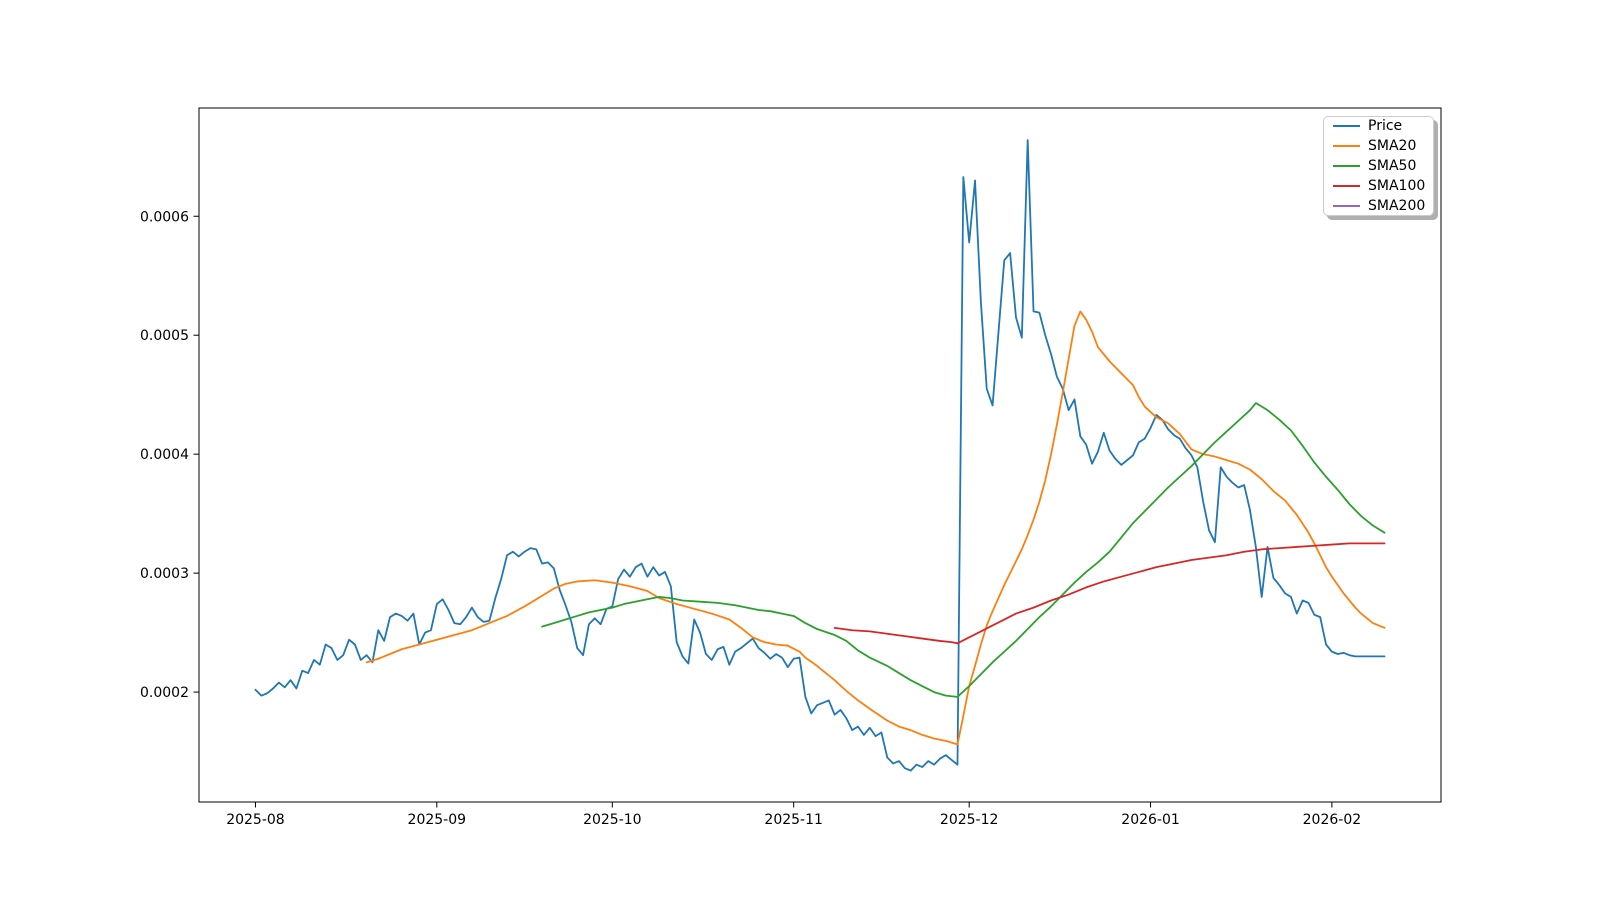  I want to click on y-tick-label: 0.0006, so click(164, 217).